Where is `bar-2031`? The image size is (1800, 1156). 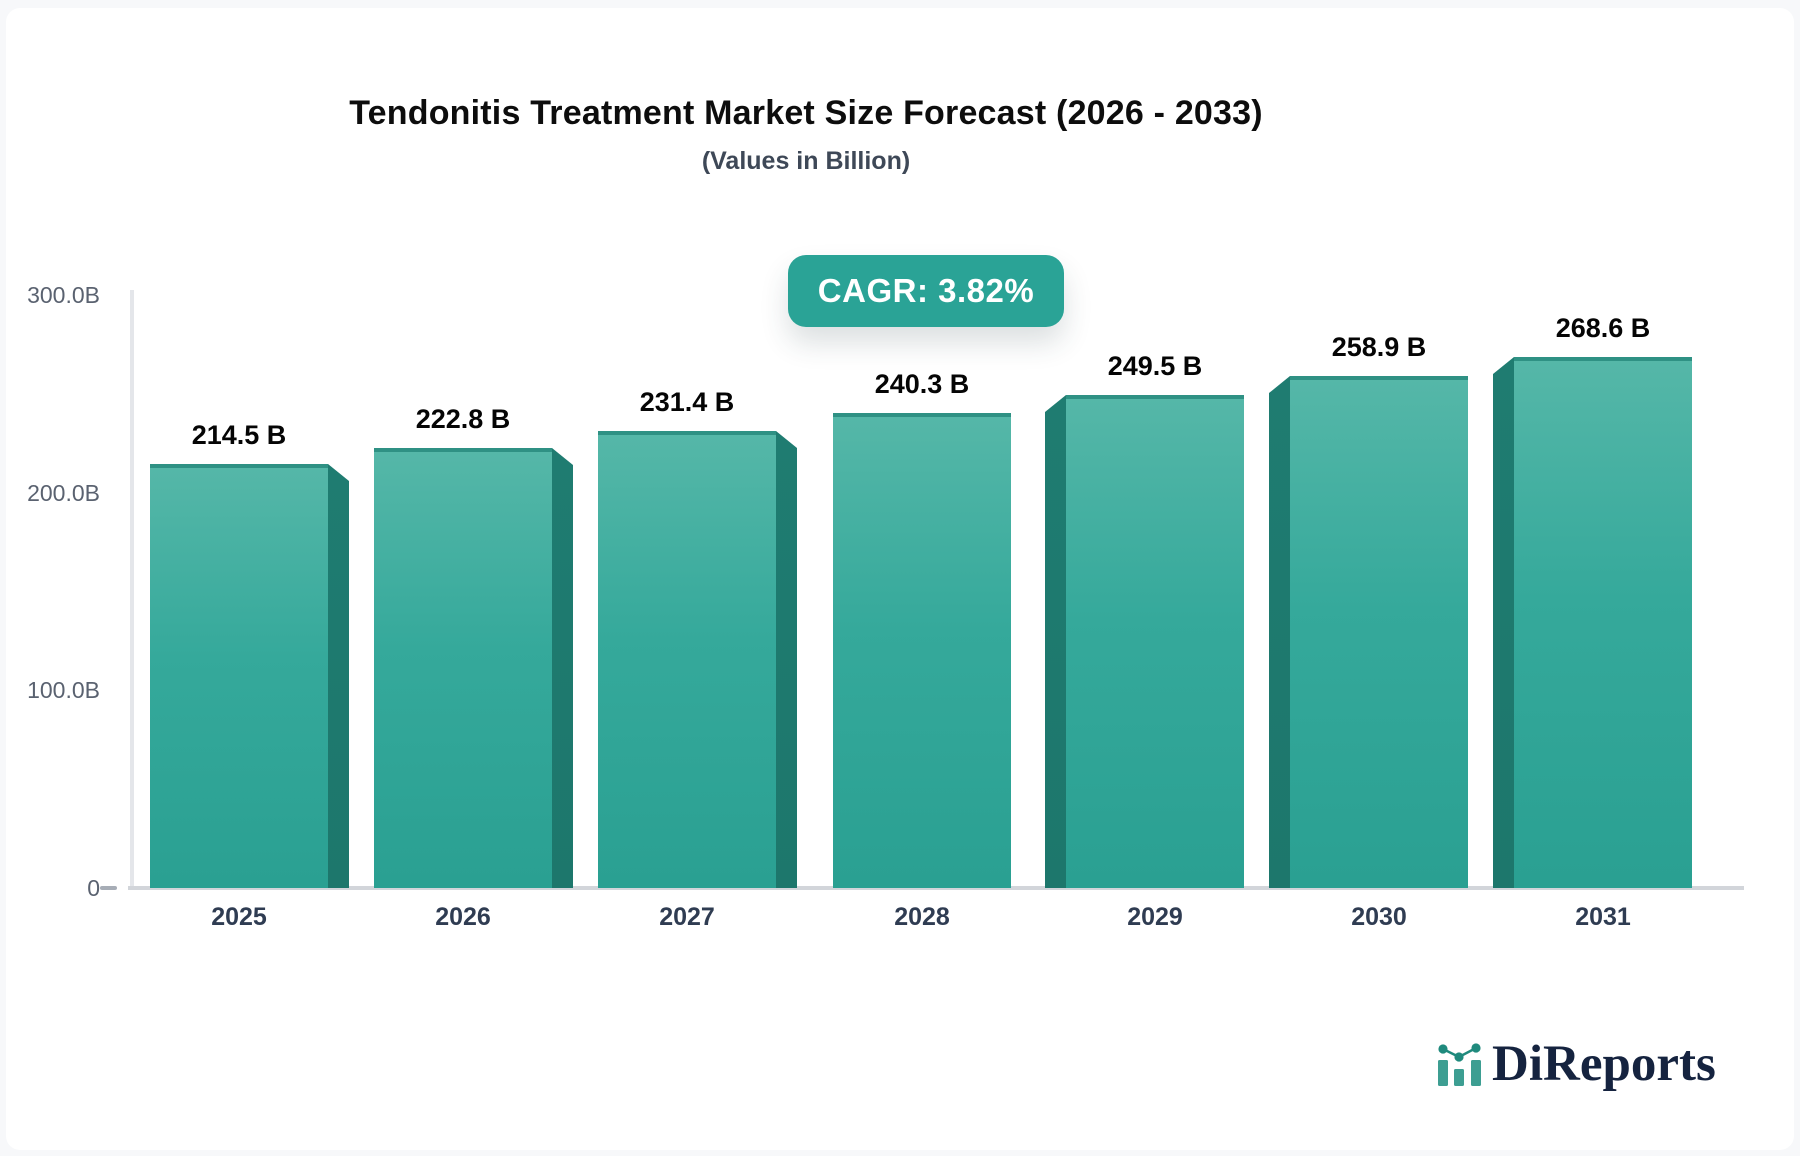
bar-2031 is located at coordinates (1603, 622).